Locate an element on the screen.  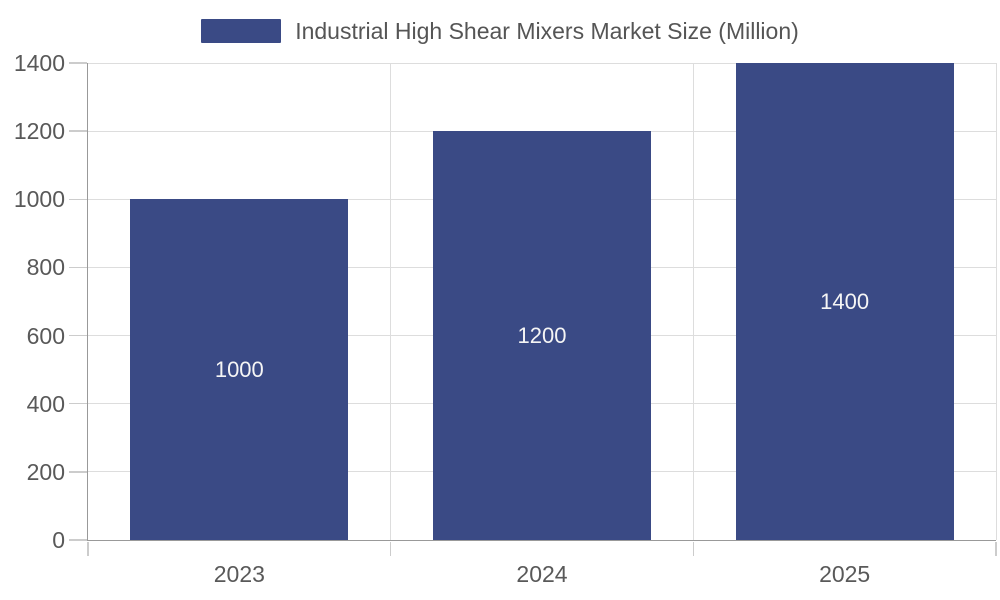
y-tick-label: 400 is located at coordinates (45, 403).